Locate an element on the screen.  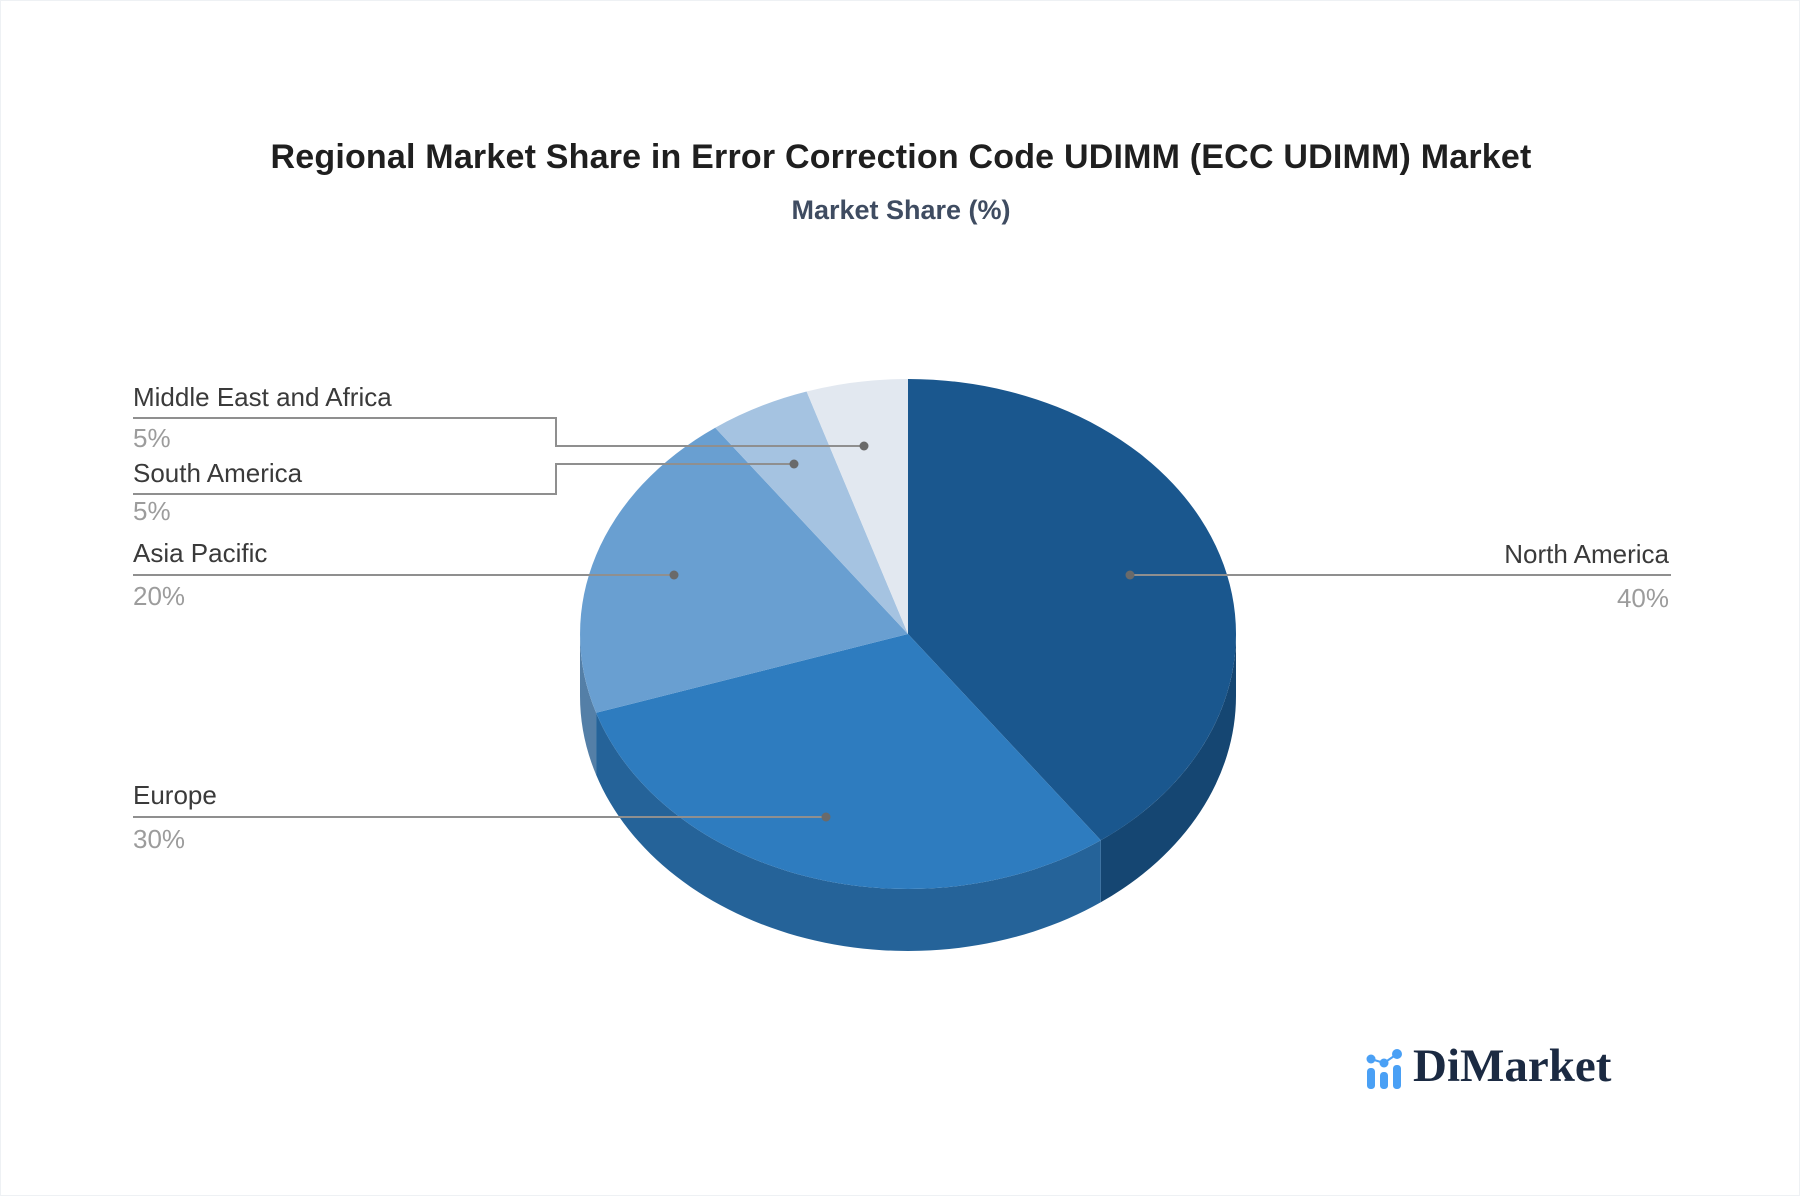
pie-slice-europe is located at coordinates (848, 761).